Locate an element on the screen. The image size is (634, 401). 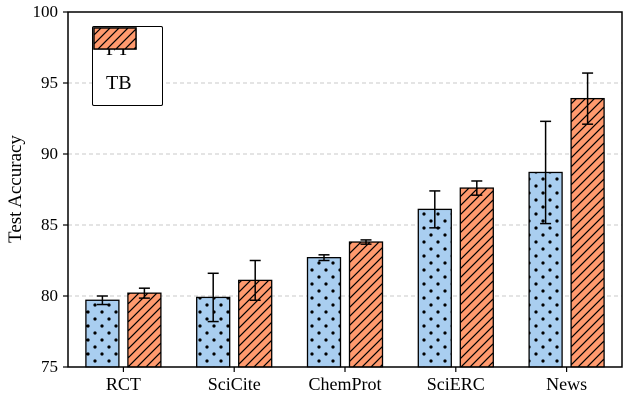
y-tick-label-80: 80 is located at coordinates (49, 295).